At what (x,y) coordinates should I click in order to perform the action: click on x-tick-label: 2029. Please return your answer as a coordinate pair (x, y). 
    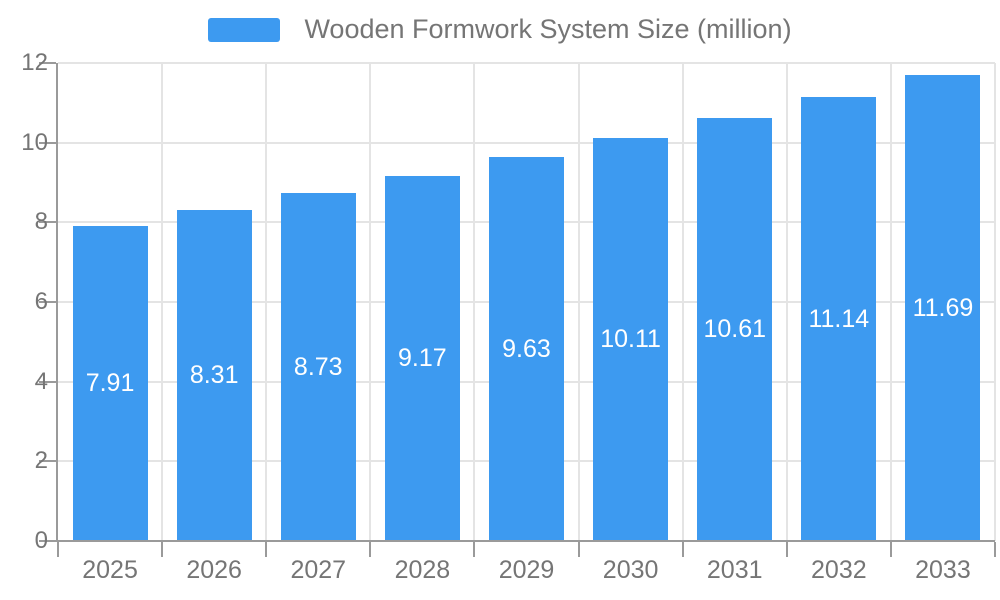
    Looking at the image, I should click on (526, 570).